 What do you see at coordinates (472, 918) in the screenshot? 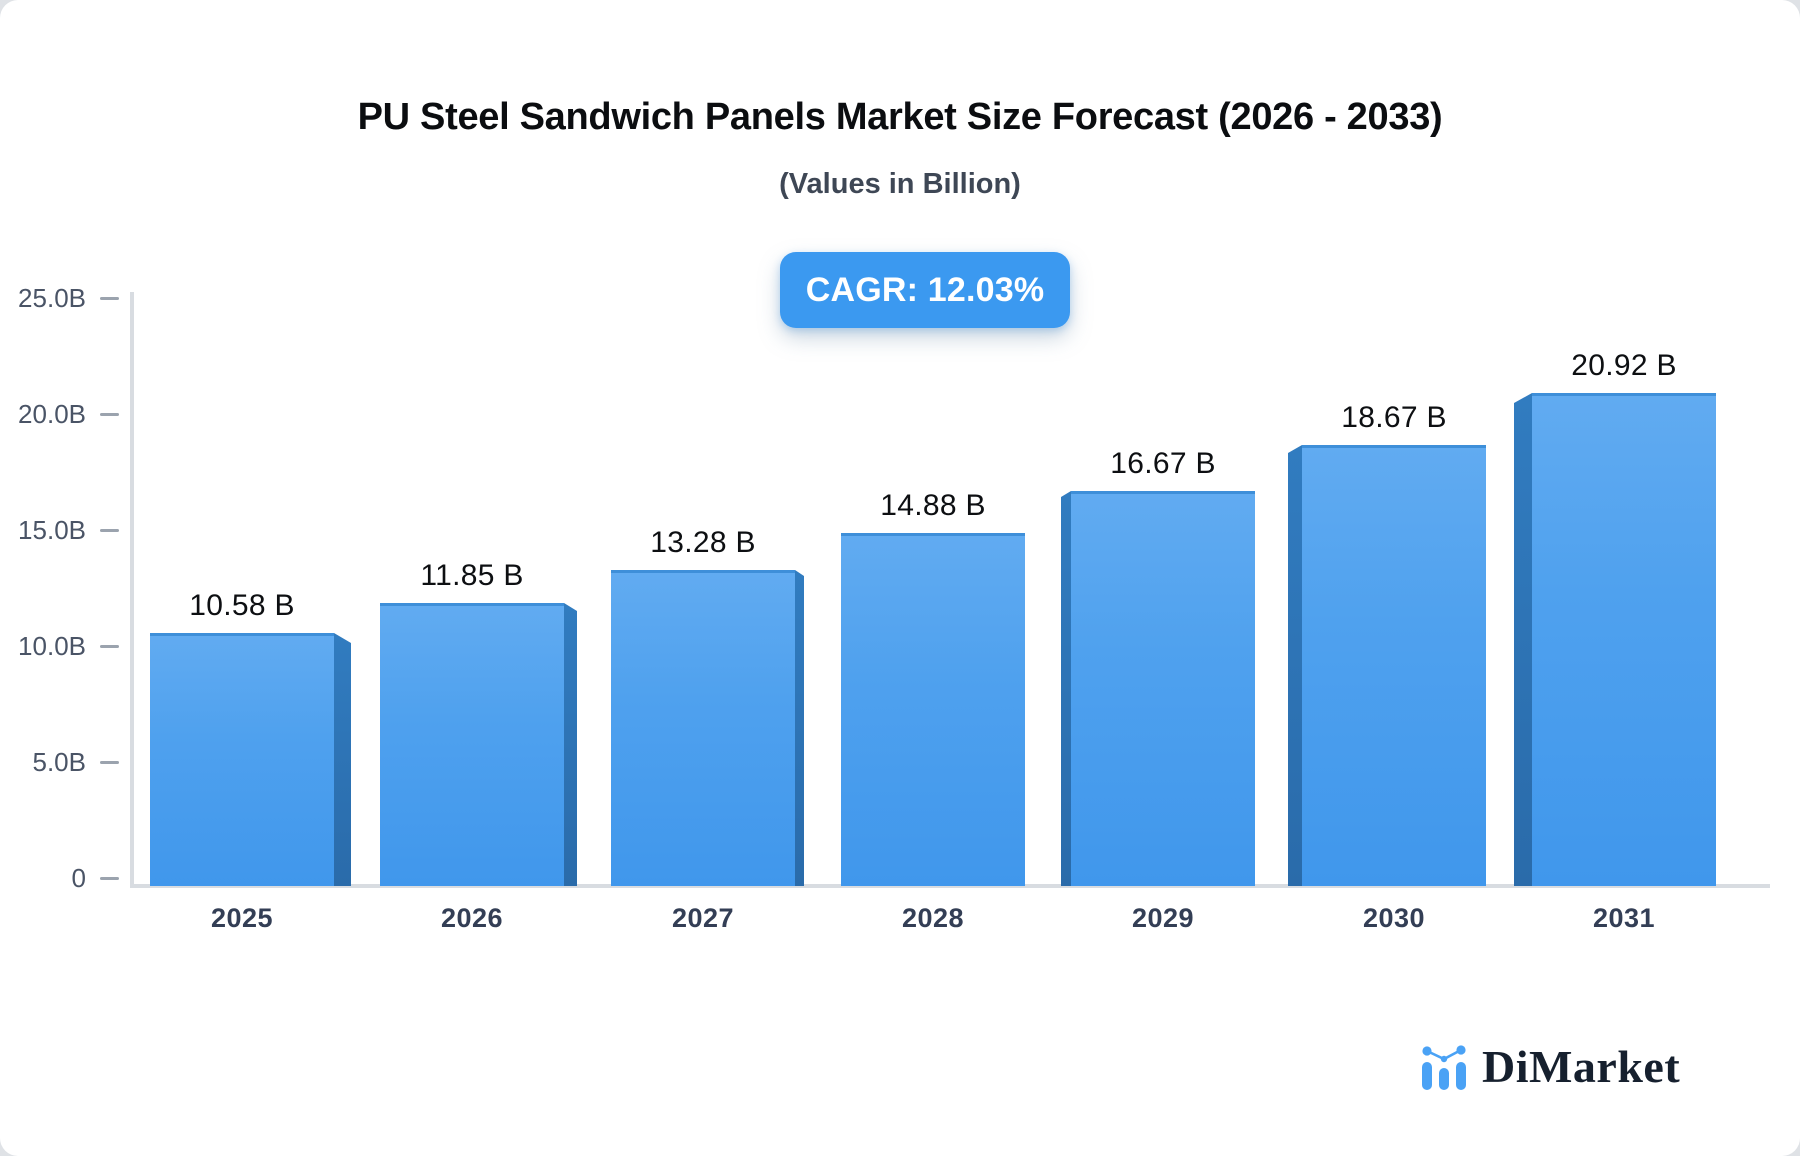
I see `x-axis-label: 2026` at bounding box center [472, 918].